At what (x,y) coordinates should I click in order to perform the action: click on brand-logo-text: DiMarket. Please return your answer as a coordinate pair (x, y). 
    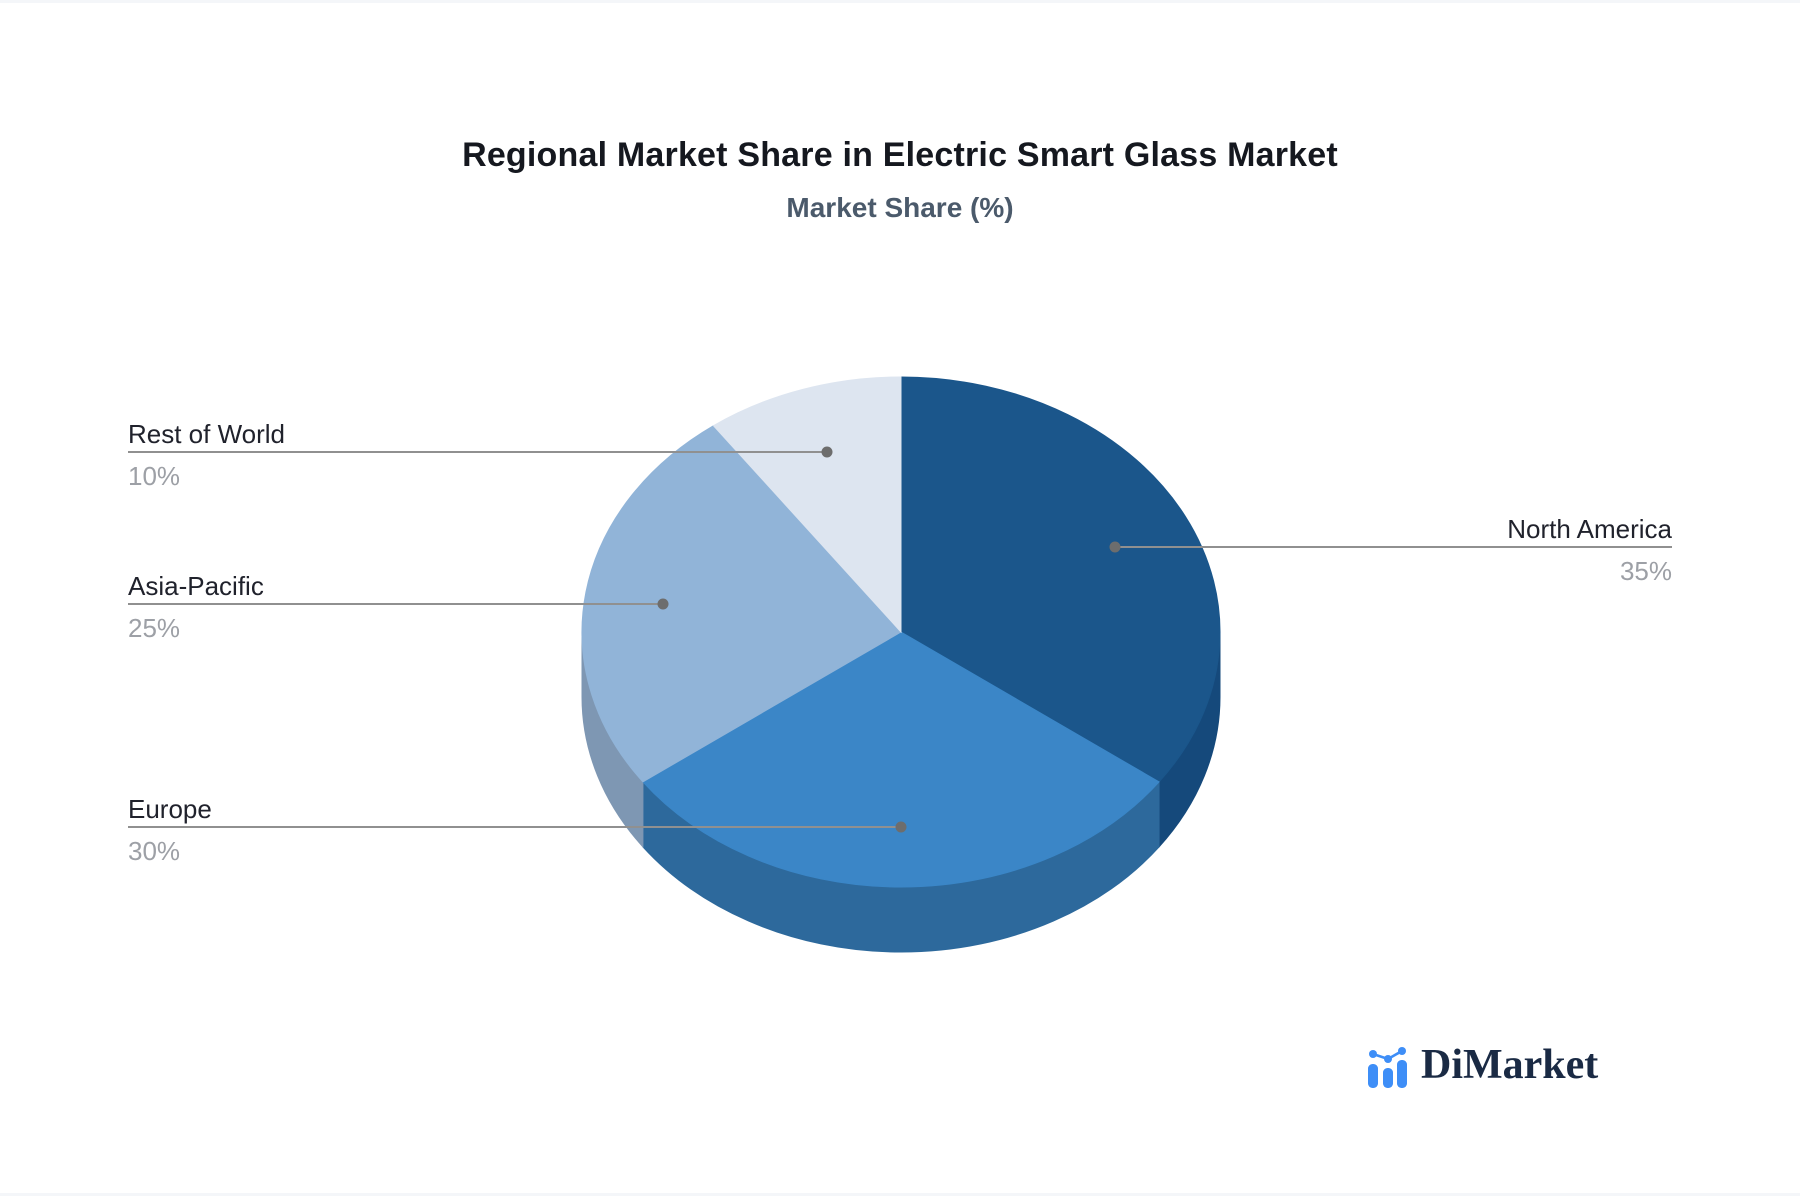
    Looking at the image, I should click on (1510, 1064).